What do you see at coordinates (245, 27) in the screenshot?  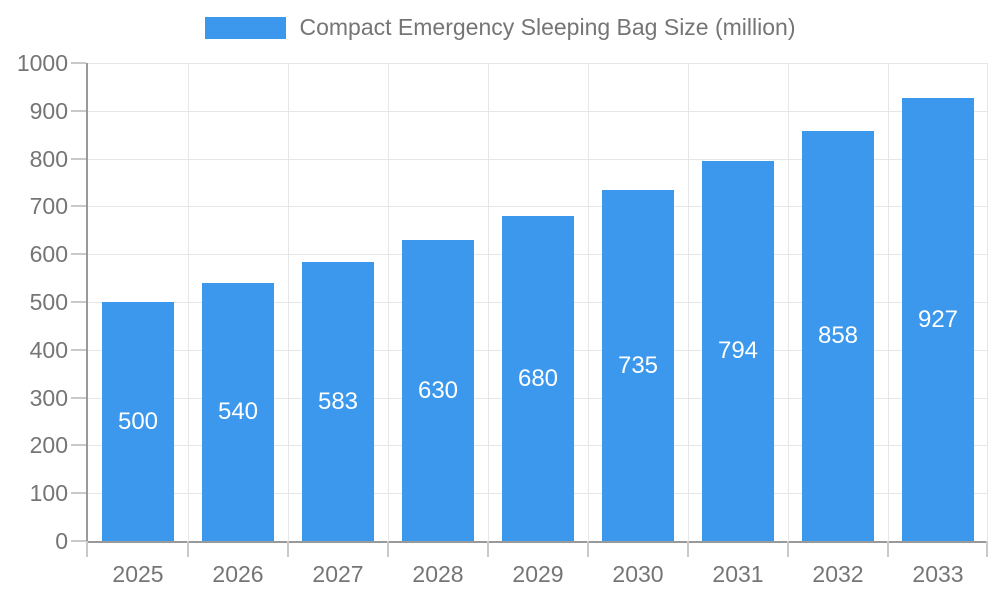 I see `legend-swatch` at bounding box center [245, 27].